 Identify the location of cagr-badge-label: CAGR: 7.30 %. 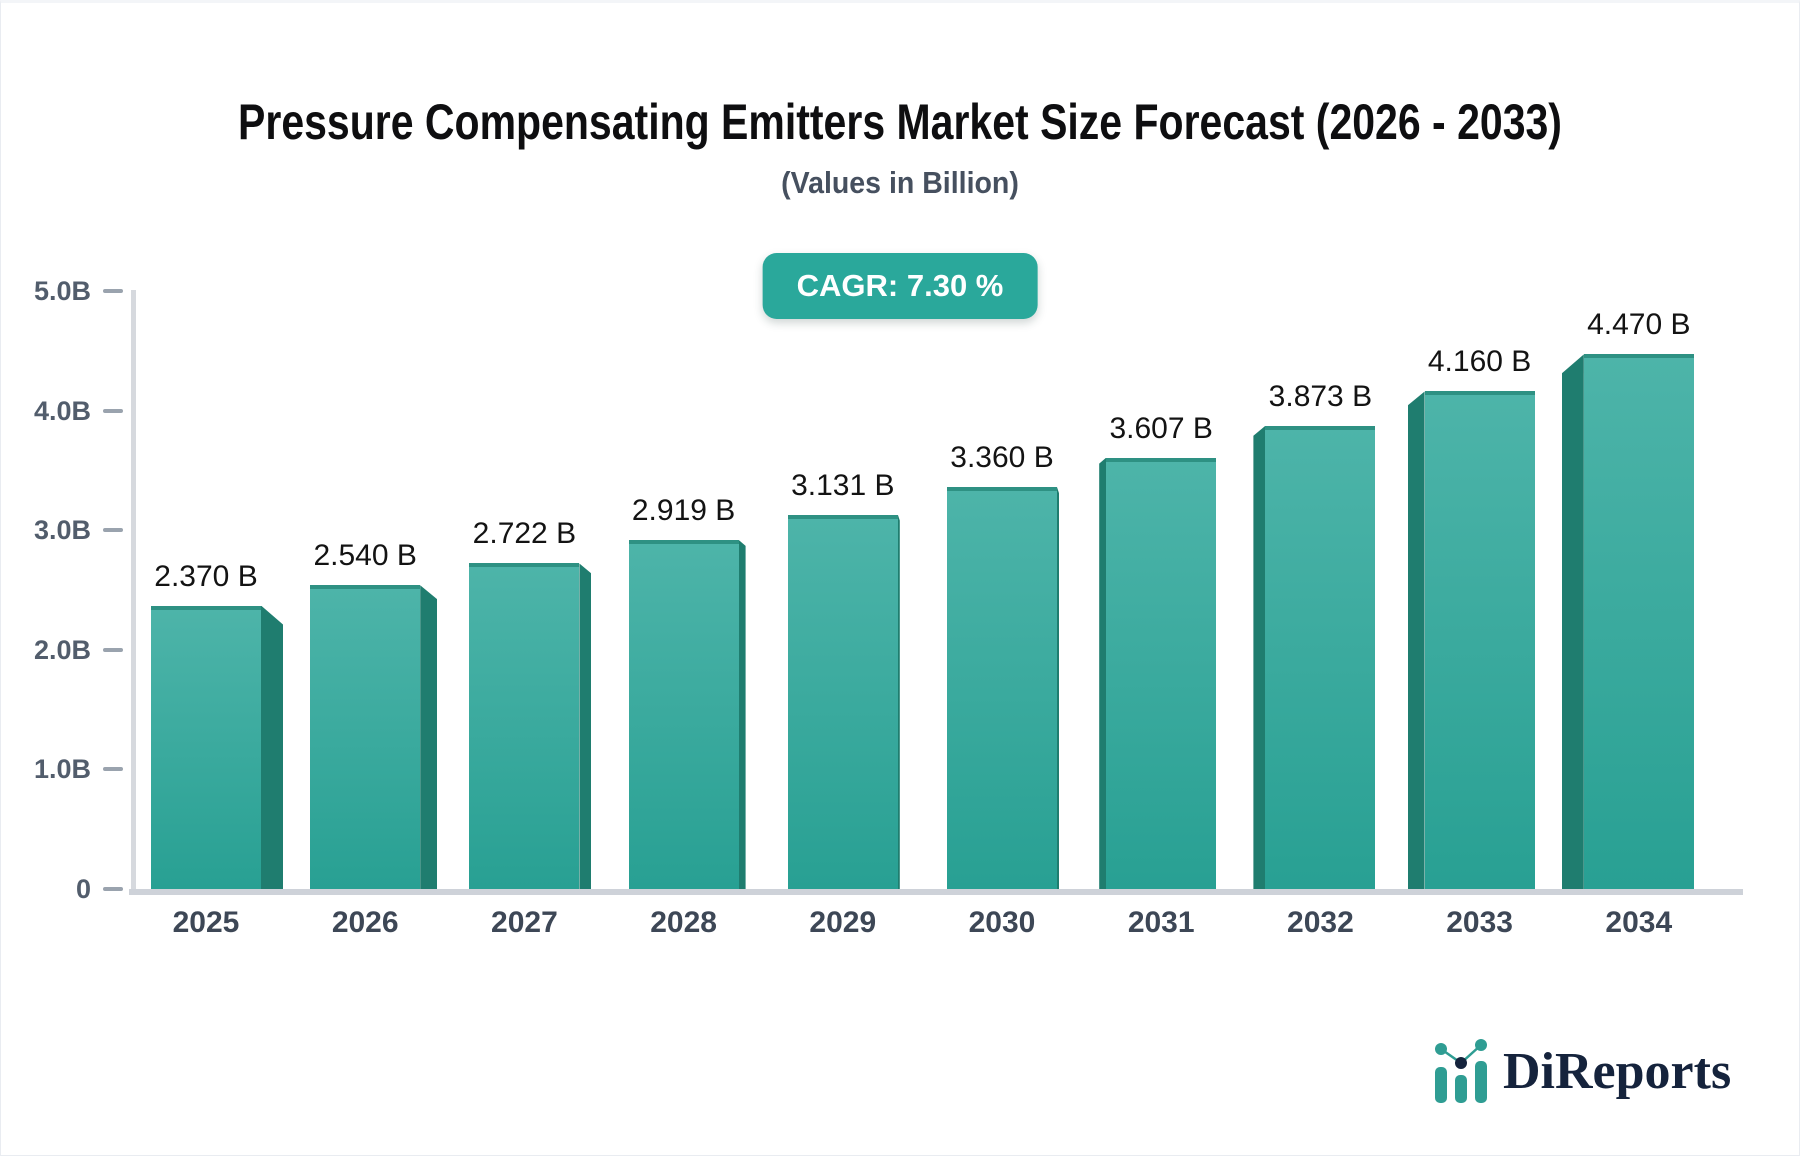
(900, 285).